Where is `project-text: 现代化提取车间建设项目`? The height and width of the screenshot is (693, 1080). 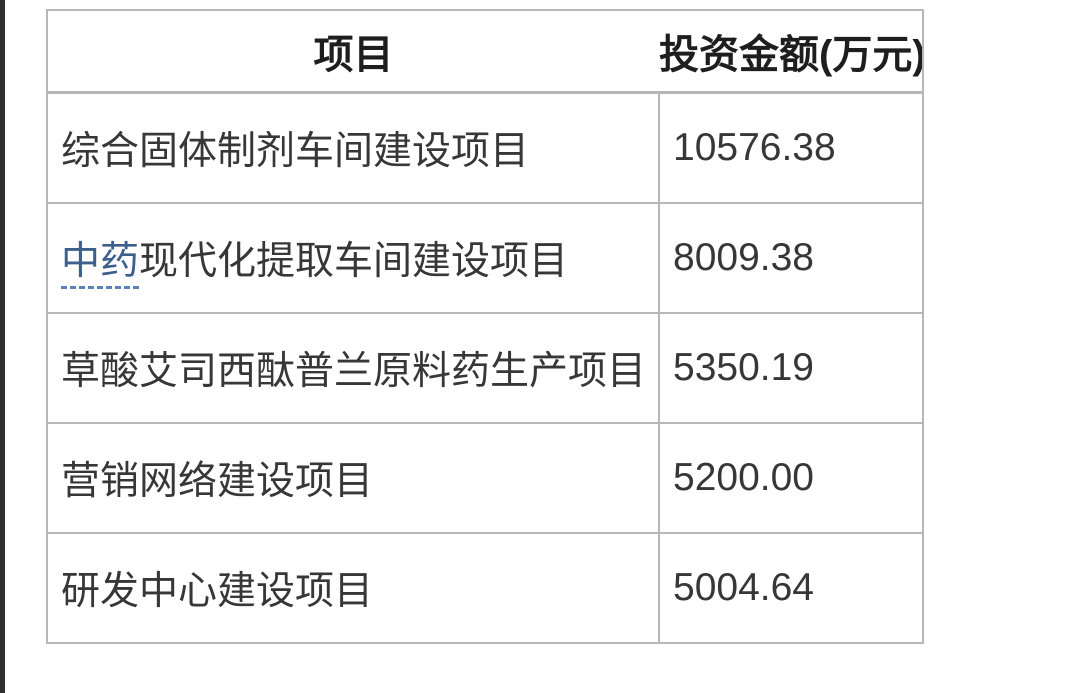 project-text: 现代化提取车间建设项目 is located at coordinates (354, 261).